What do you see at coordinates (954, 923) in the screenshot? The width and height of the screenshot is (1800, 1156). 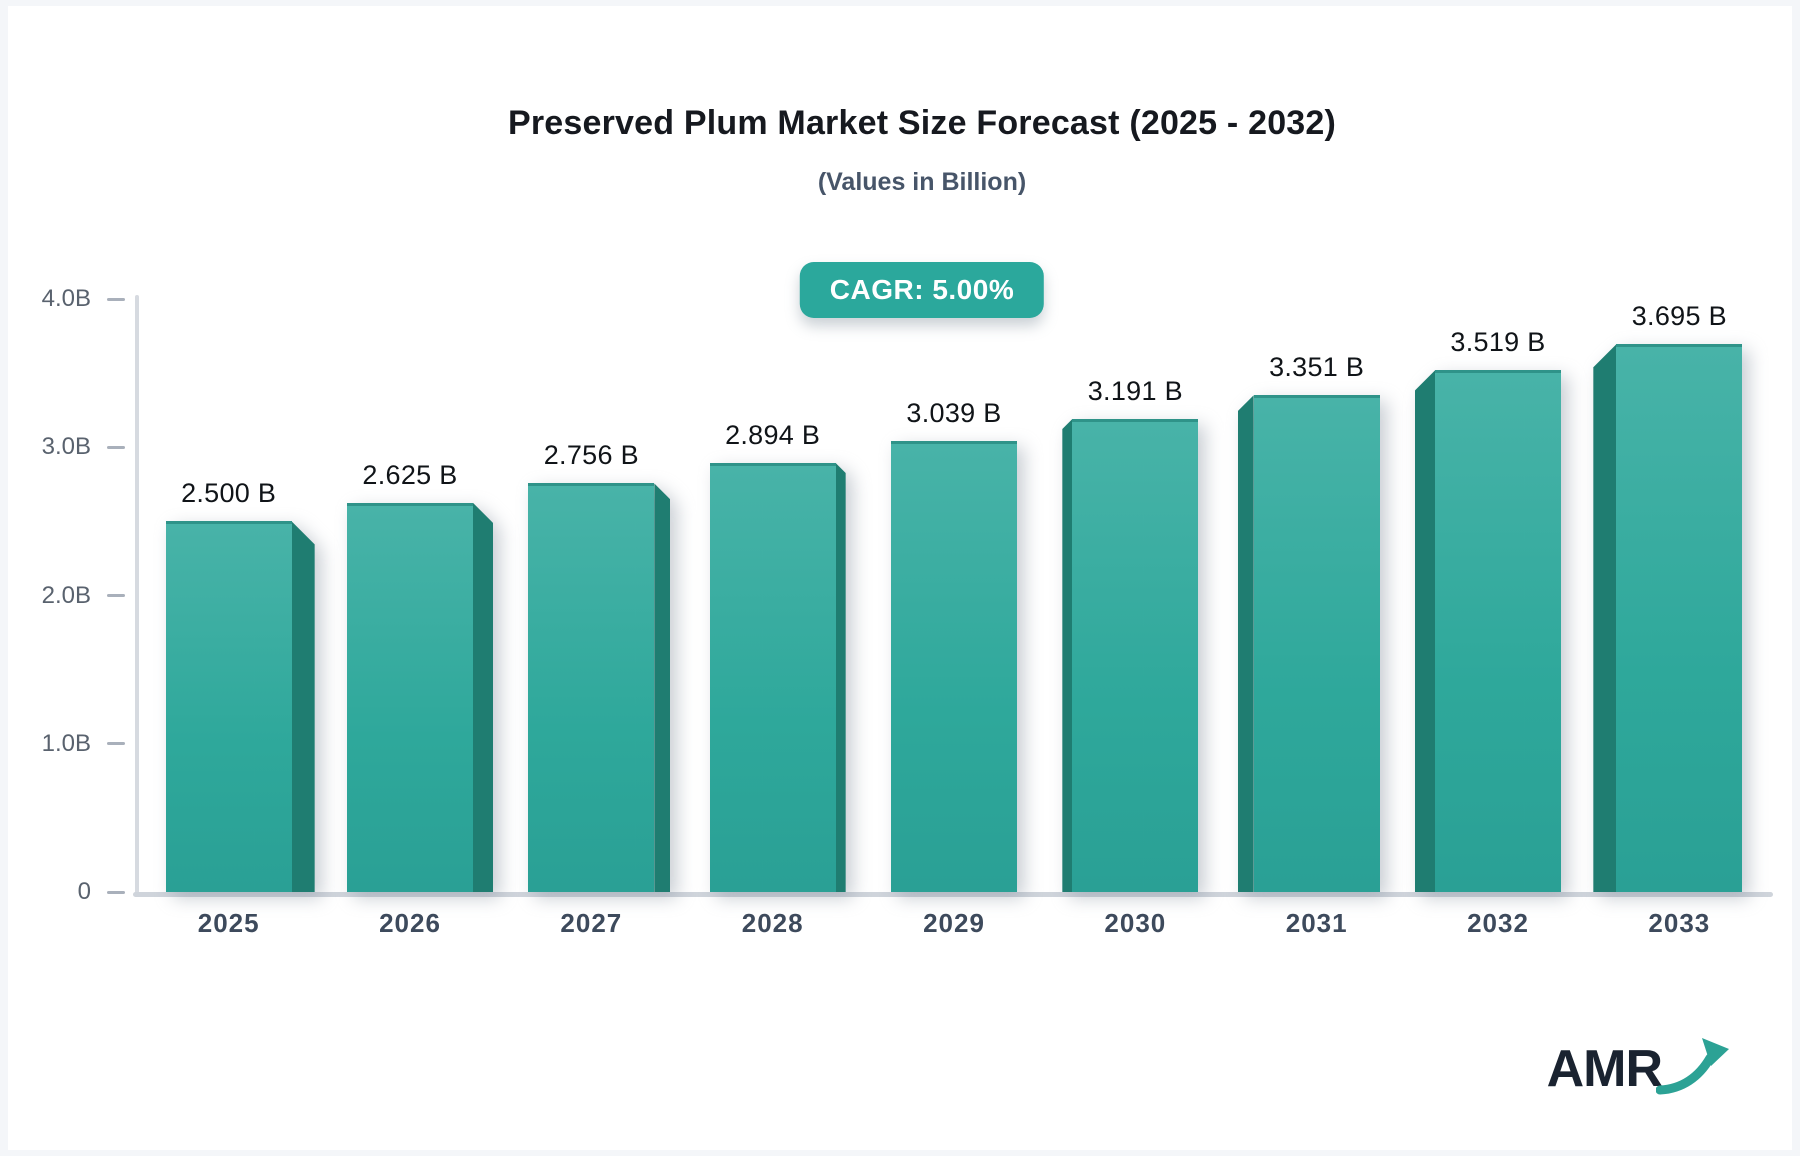 I see `x-axis-label-2029: 2029` at bounding box center [954, 923].